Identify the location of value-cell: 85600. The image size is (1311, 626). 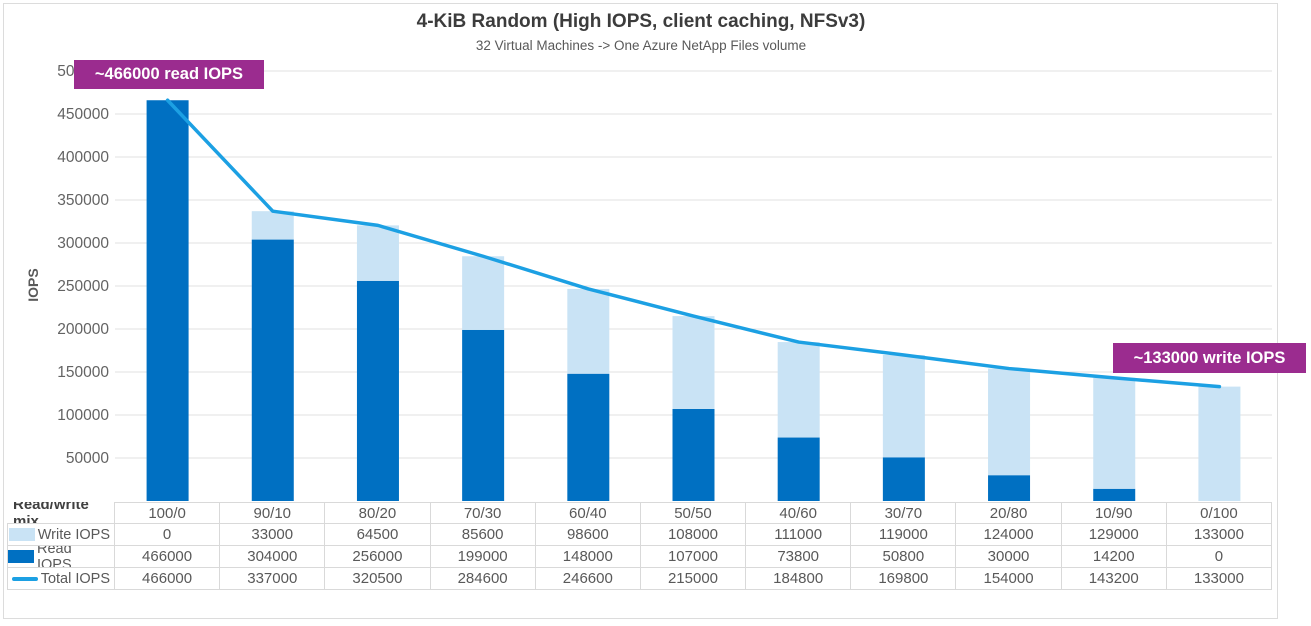
(483, 535).